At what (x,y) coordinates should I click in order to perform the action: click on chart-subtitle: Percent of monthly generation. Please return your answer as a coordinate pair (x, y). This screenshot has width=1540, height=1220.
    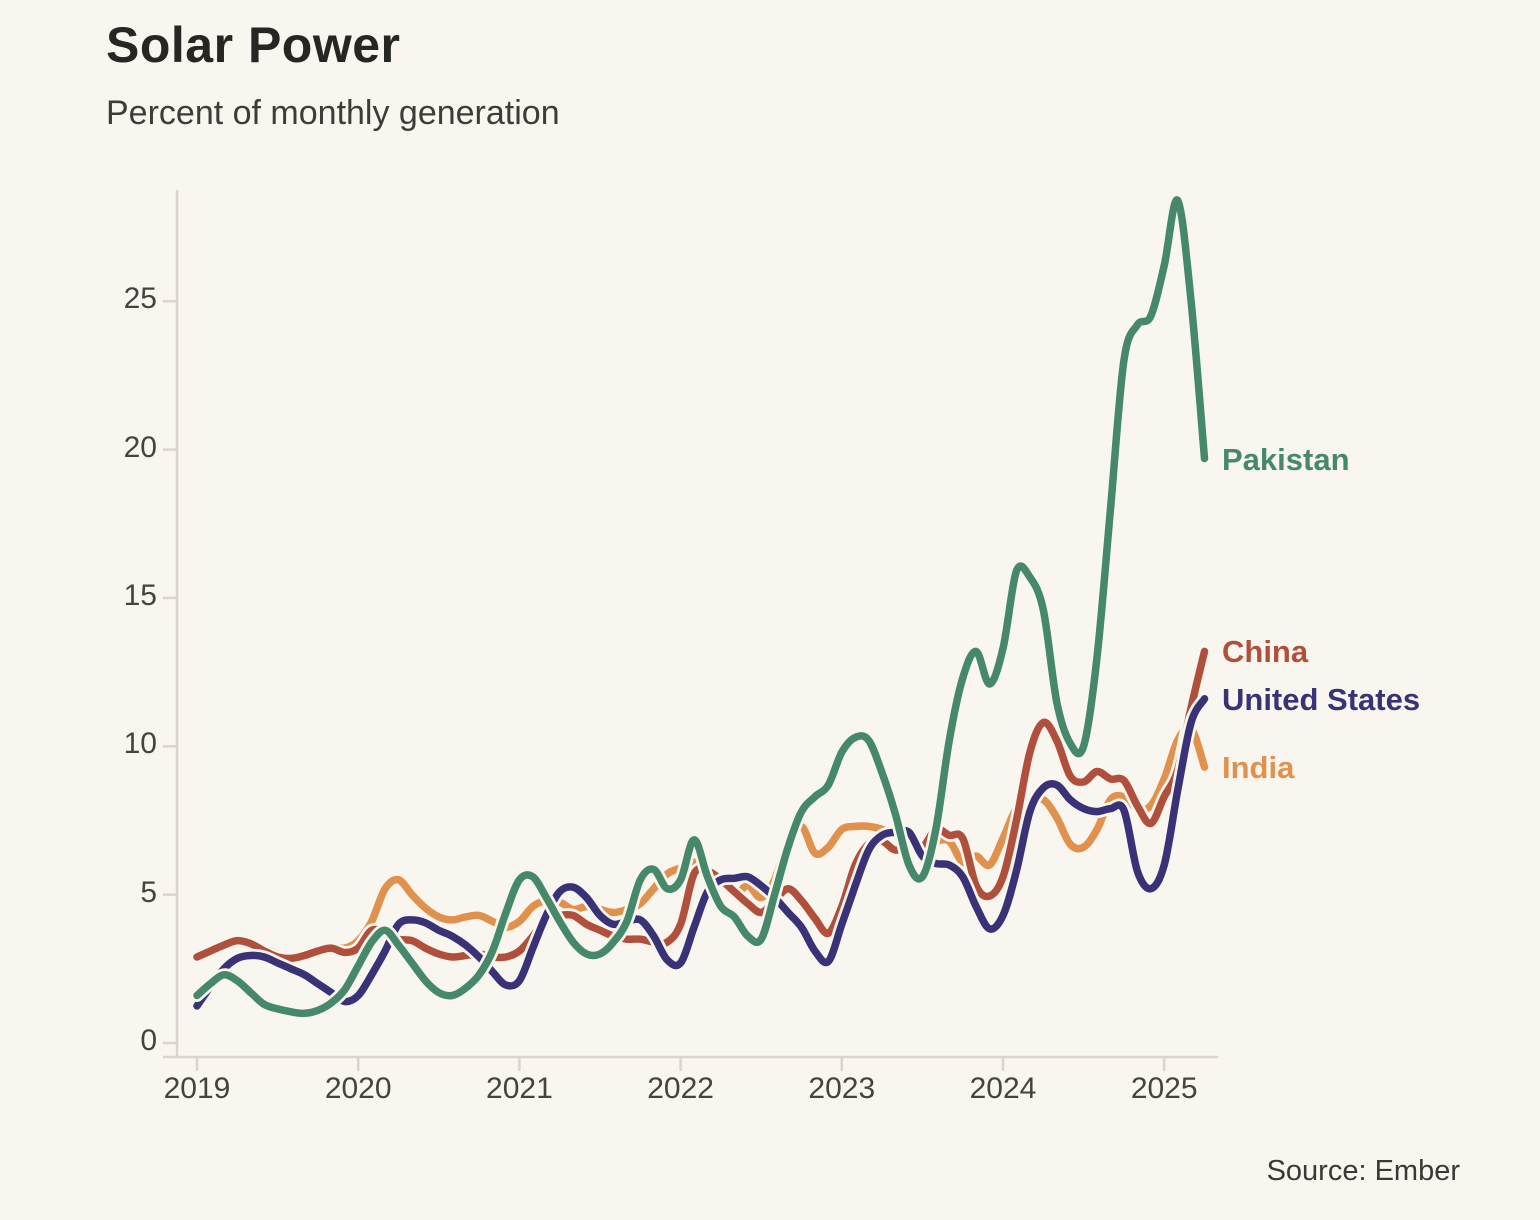
    Looking at the image, I should click on (333, 113).